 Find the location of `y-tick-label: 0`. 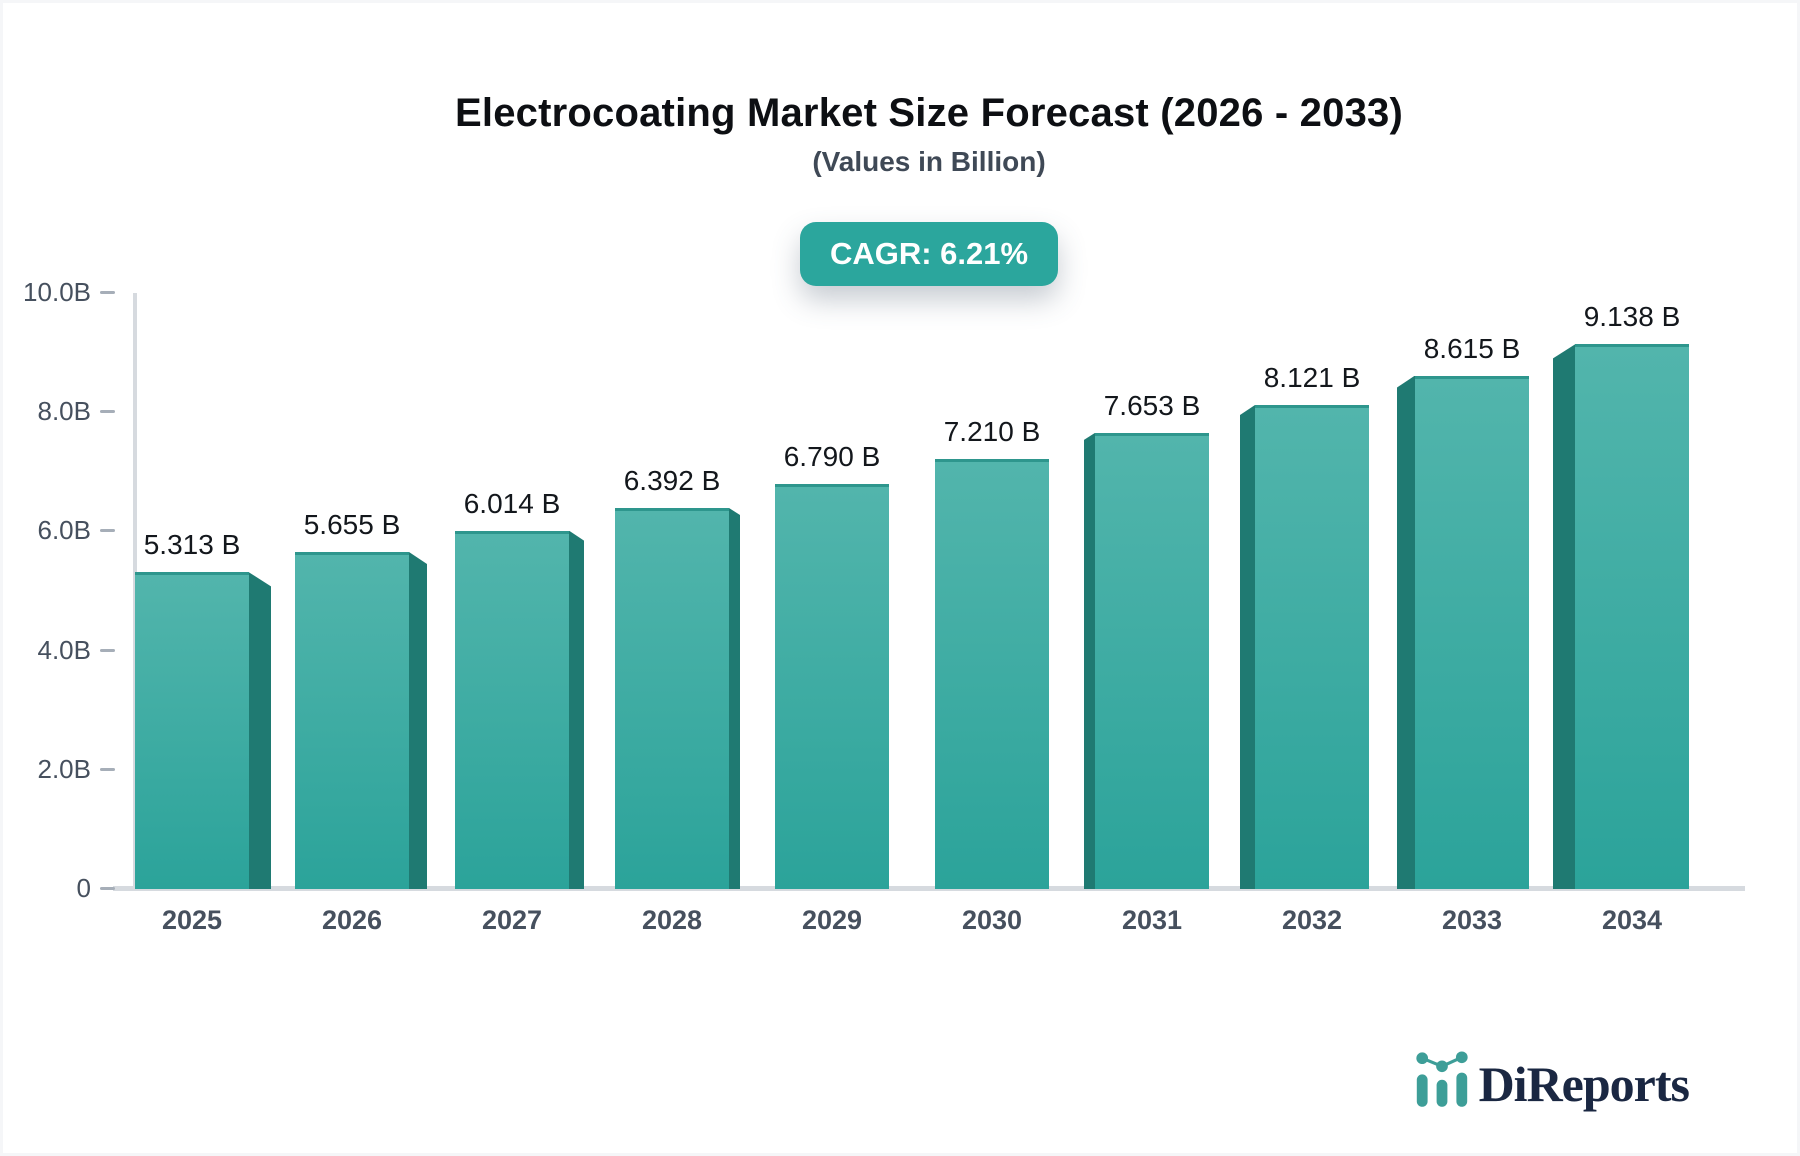

y-tick-label: 0 is located at coordinates (83, 888).